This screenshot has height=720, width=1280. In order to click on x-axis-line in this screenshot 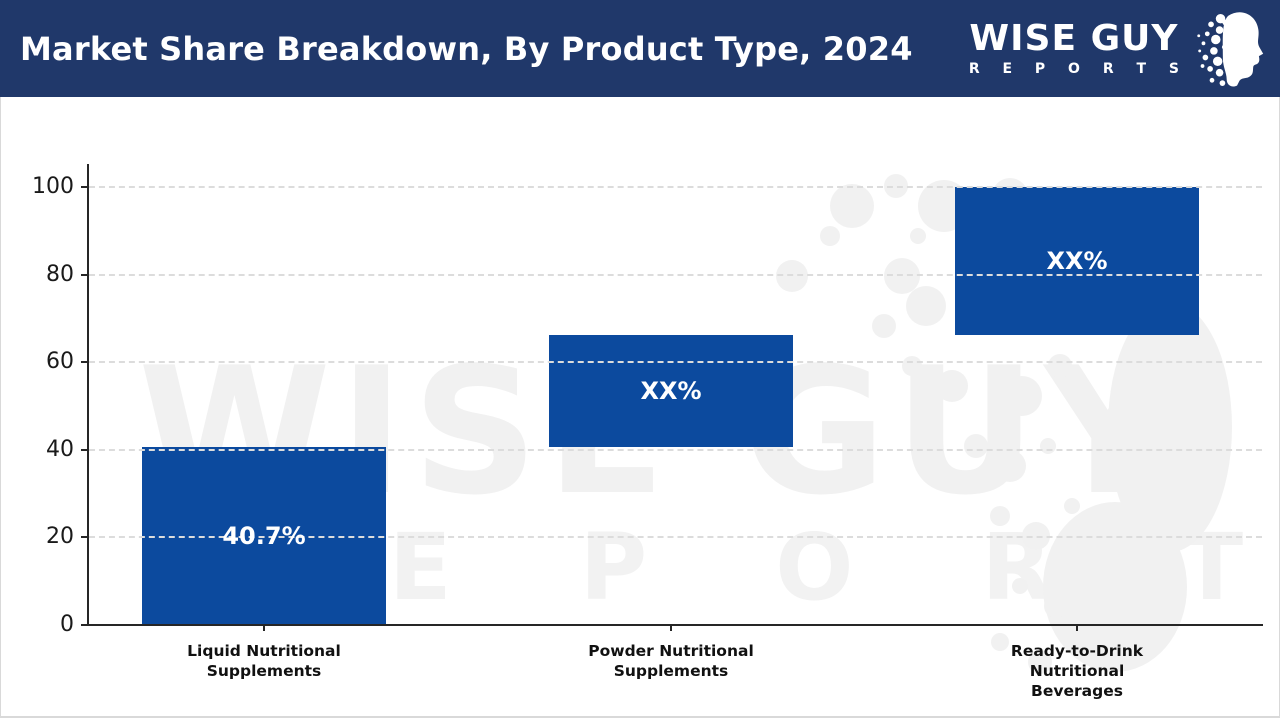, I will do `click(675, 625)`.